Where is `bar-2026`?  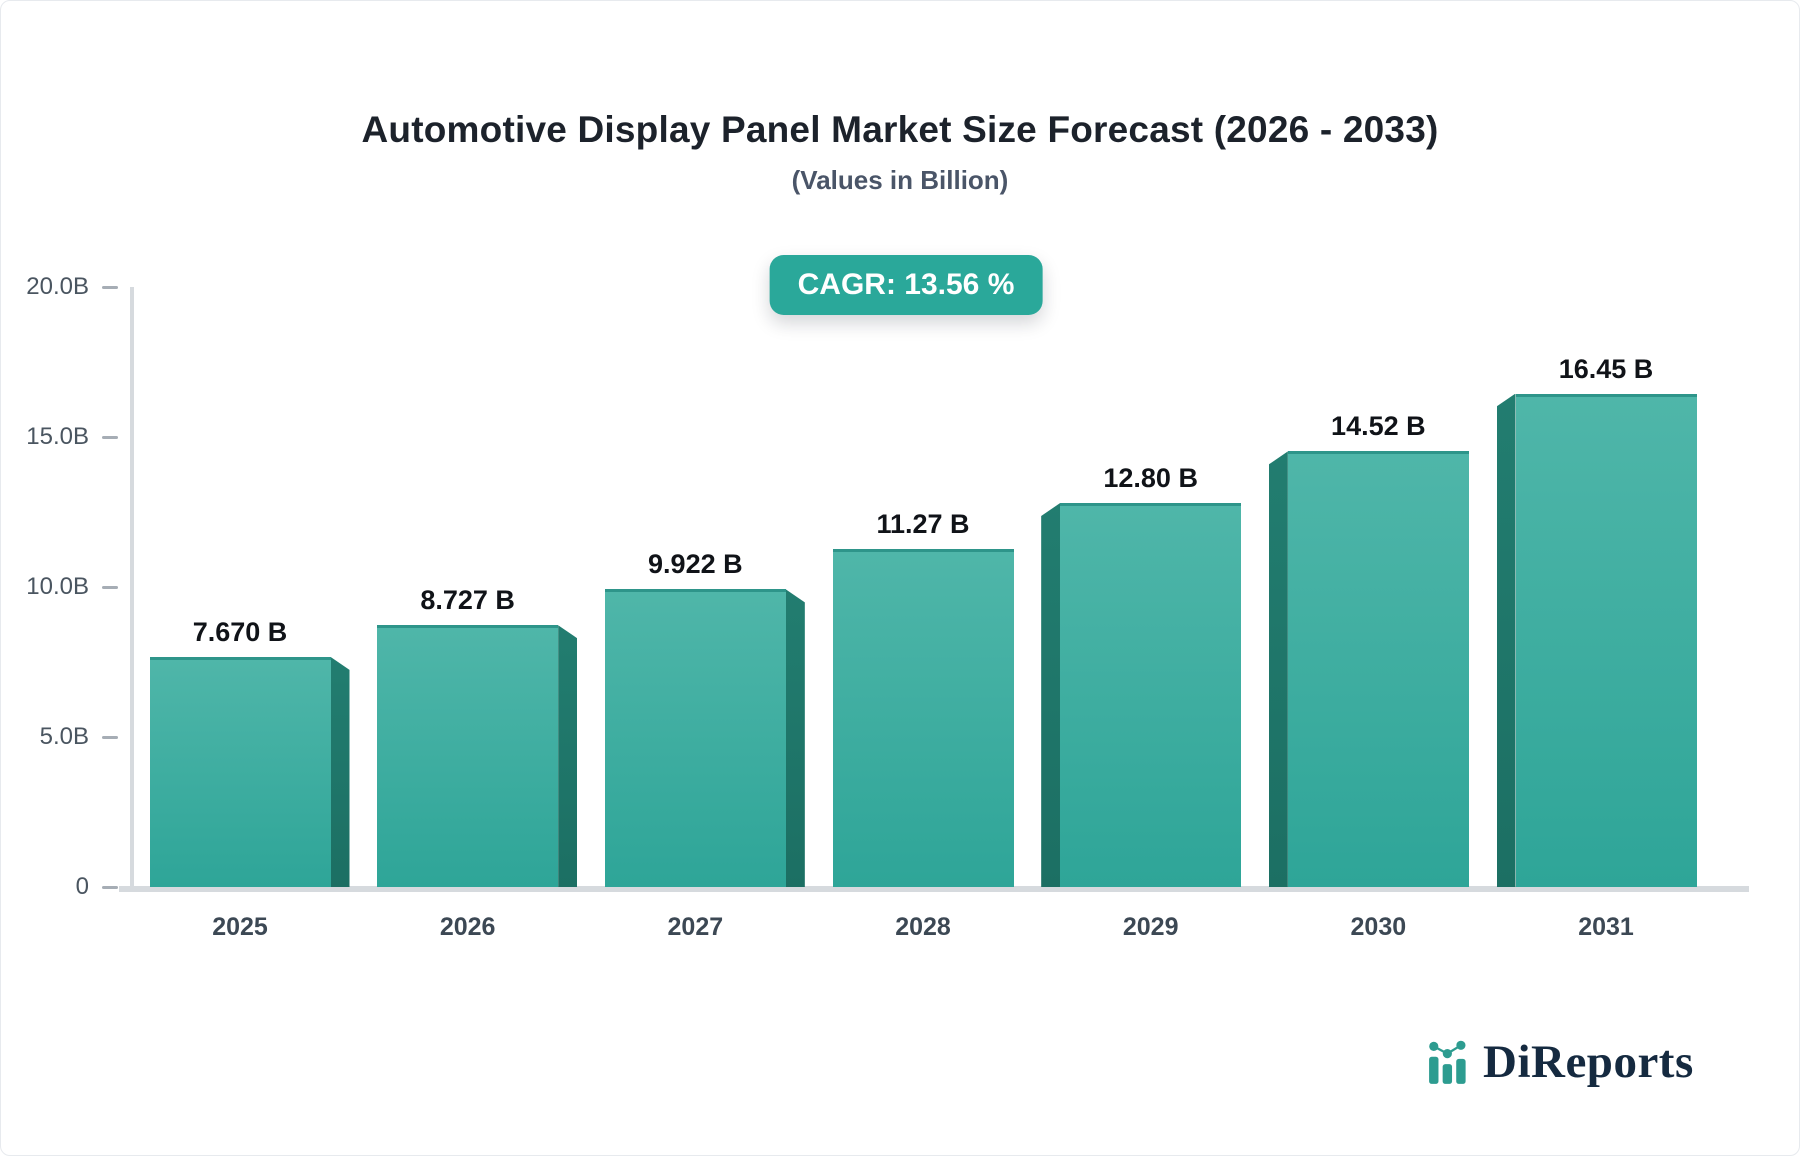
bar-2026 is located at coordinates (468, 756).